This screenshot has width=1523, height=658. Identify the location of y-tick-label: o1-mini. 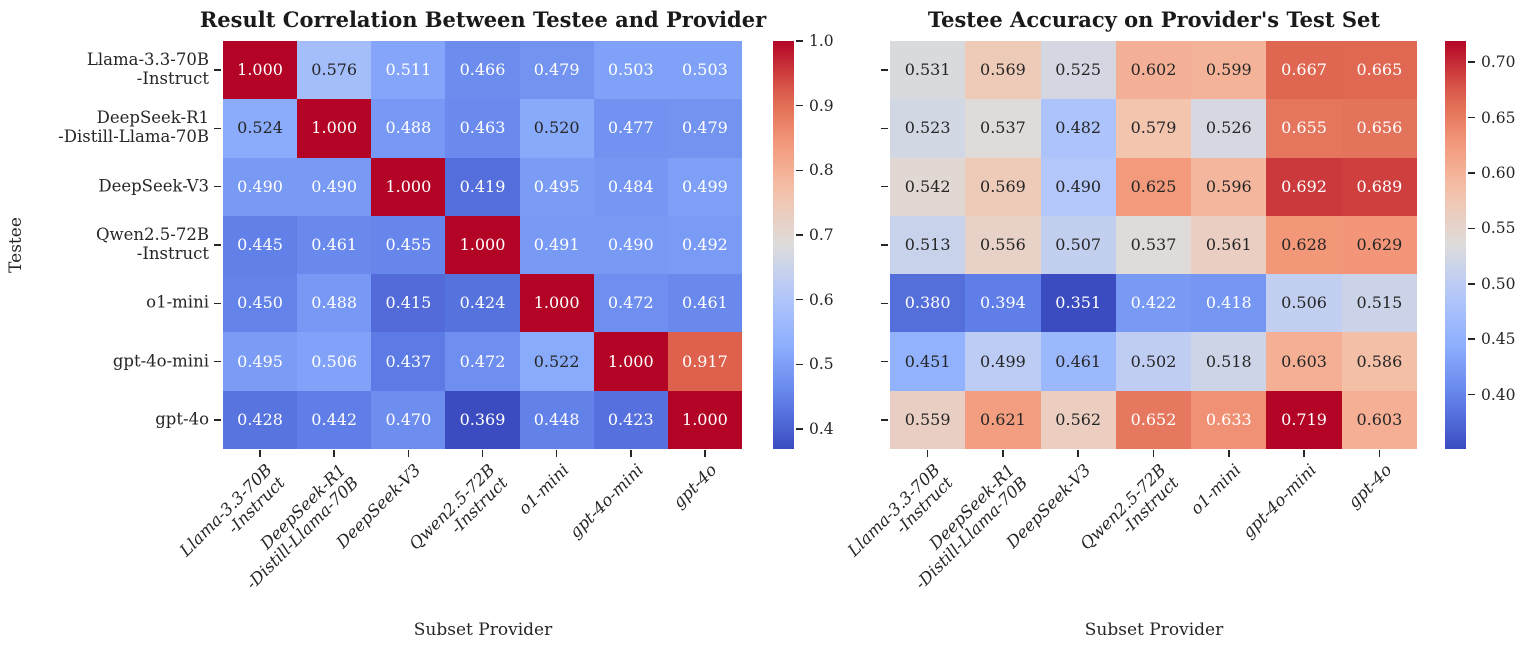
(177, 302).